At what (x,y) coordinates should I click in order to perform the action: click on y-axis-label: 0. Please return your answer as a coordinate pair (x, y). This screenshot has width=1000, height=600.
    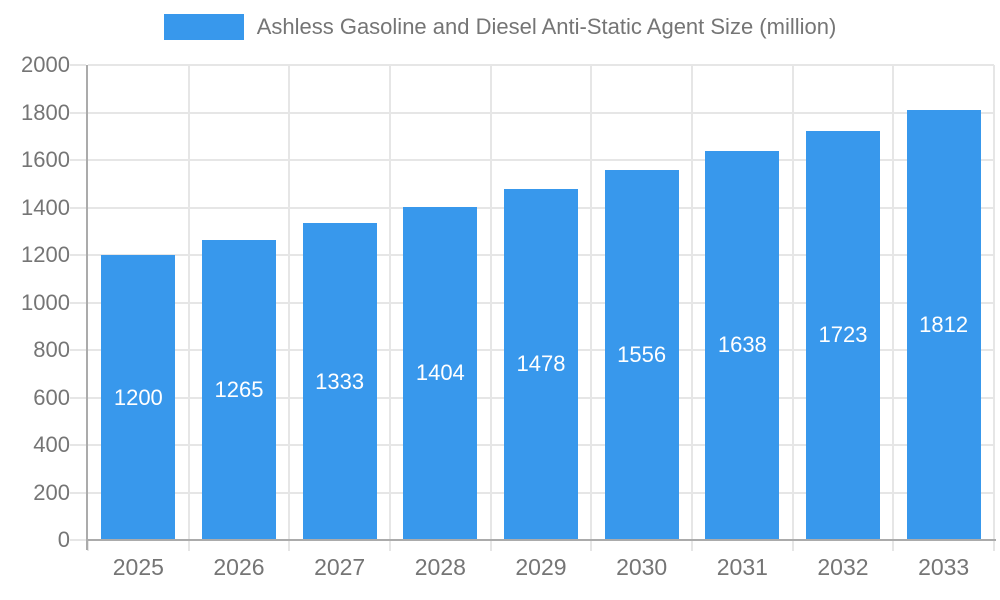
    Looking at the image, I should click on (63, 539).